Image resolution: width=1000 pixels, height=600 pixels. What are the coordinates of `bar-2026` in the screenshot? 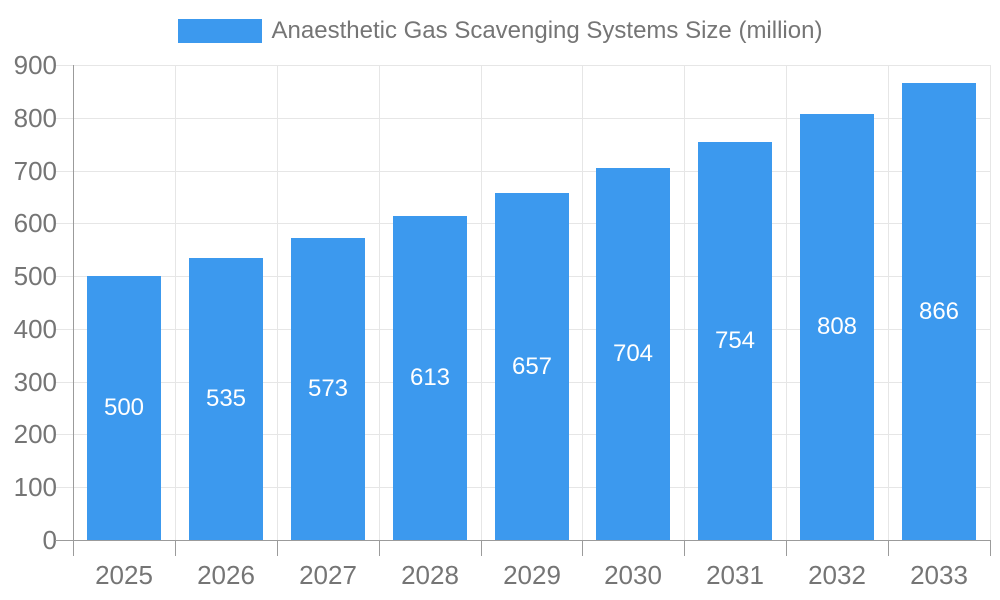 It's located at (226, 399).